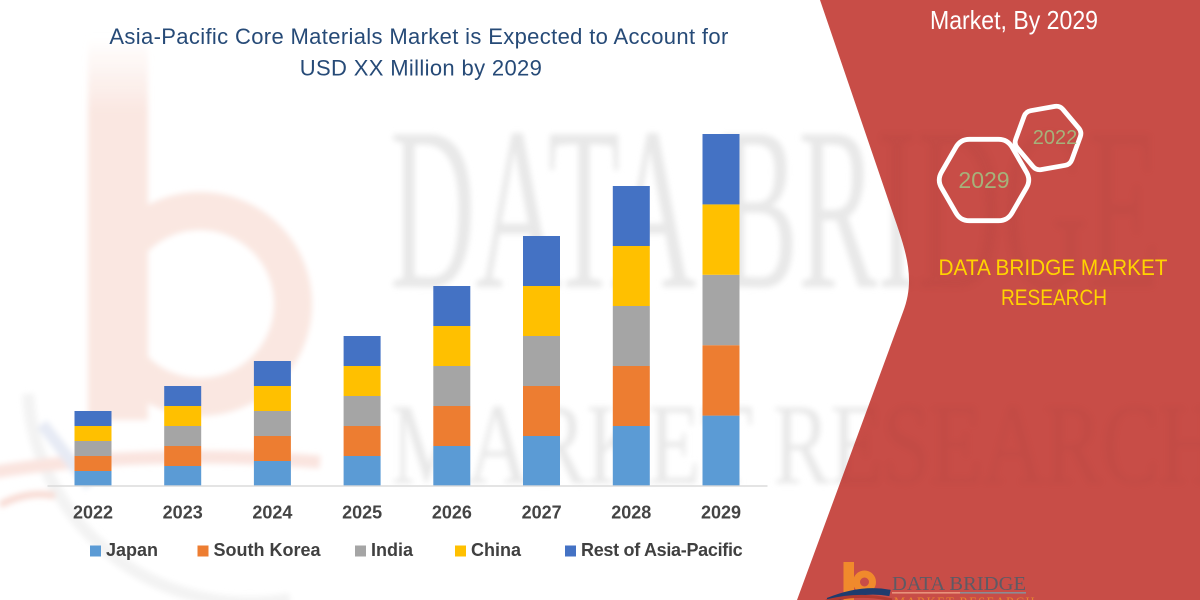 The width and height of the screenshot is (1200, 600). I want to click on svg-text: China, so click(496, 550).